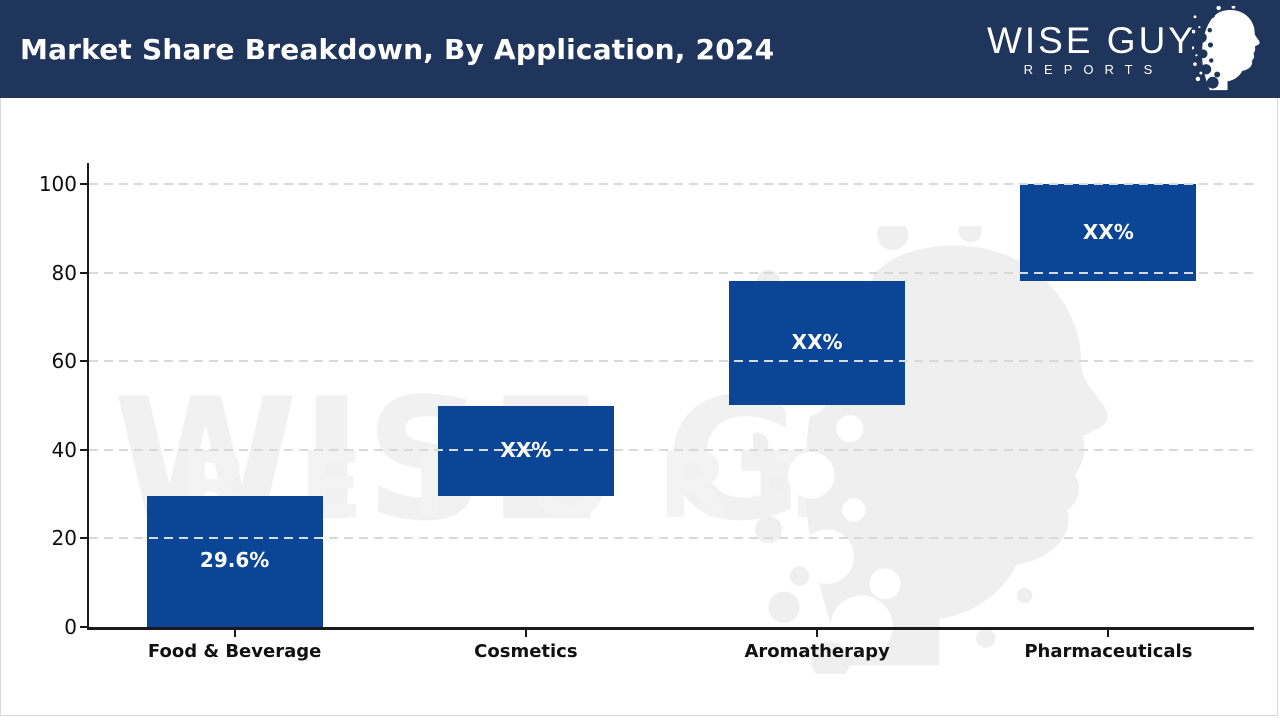  I want to click on logo-text: WISE GUY REPORTS, so click(1091, 49).